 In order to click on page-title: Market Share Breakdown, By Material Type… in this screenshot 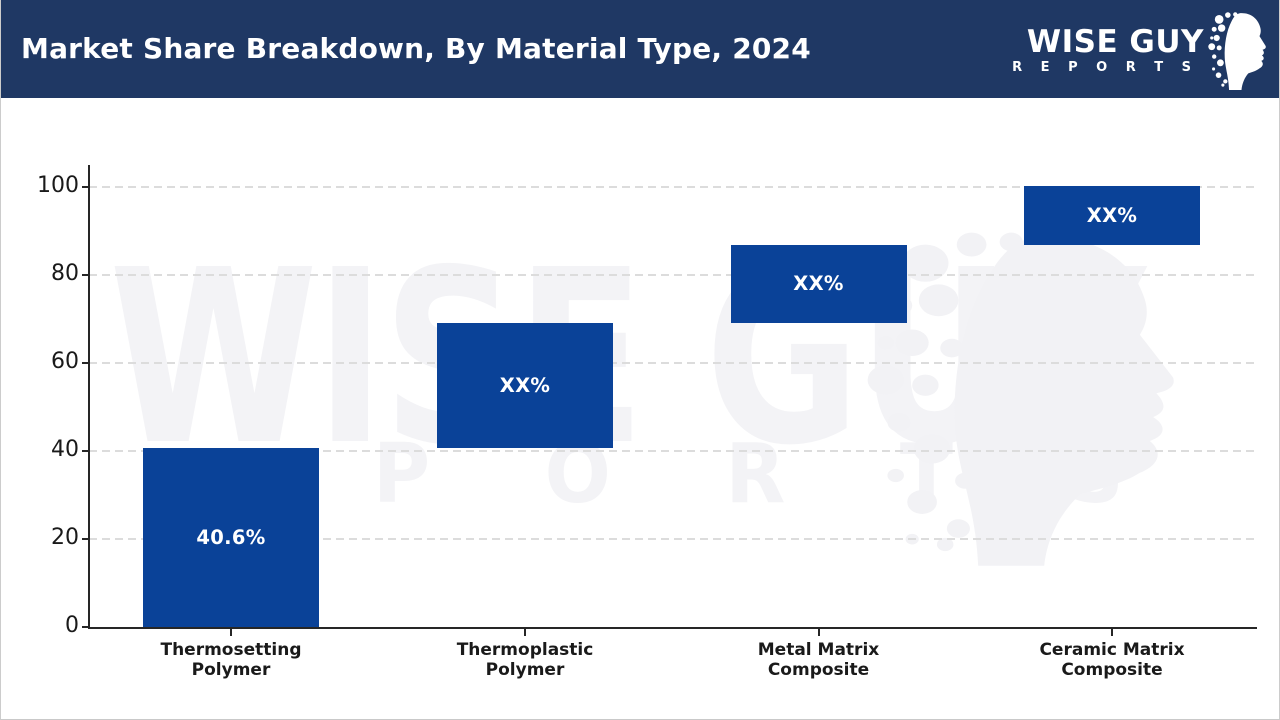, I will do `click(416, 48)`.